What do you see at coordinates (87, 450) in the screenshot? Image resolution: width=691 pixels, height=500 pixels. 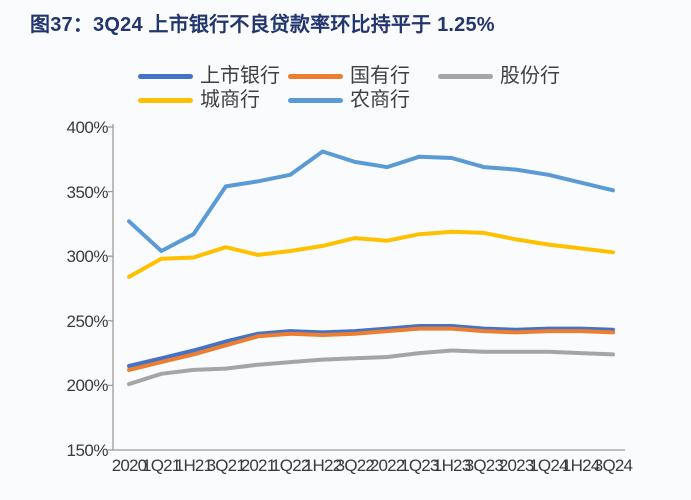 I see `y-tick-label: 150%` at bounding box center [87, 450].